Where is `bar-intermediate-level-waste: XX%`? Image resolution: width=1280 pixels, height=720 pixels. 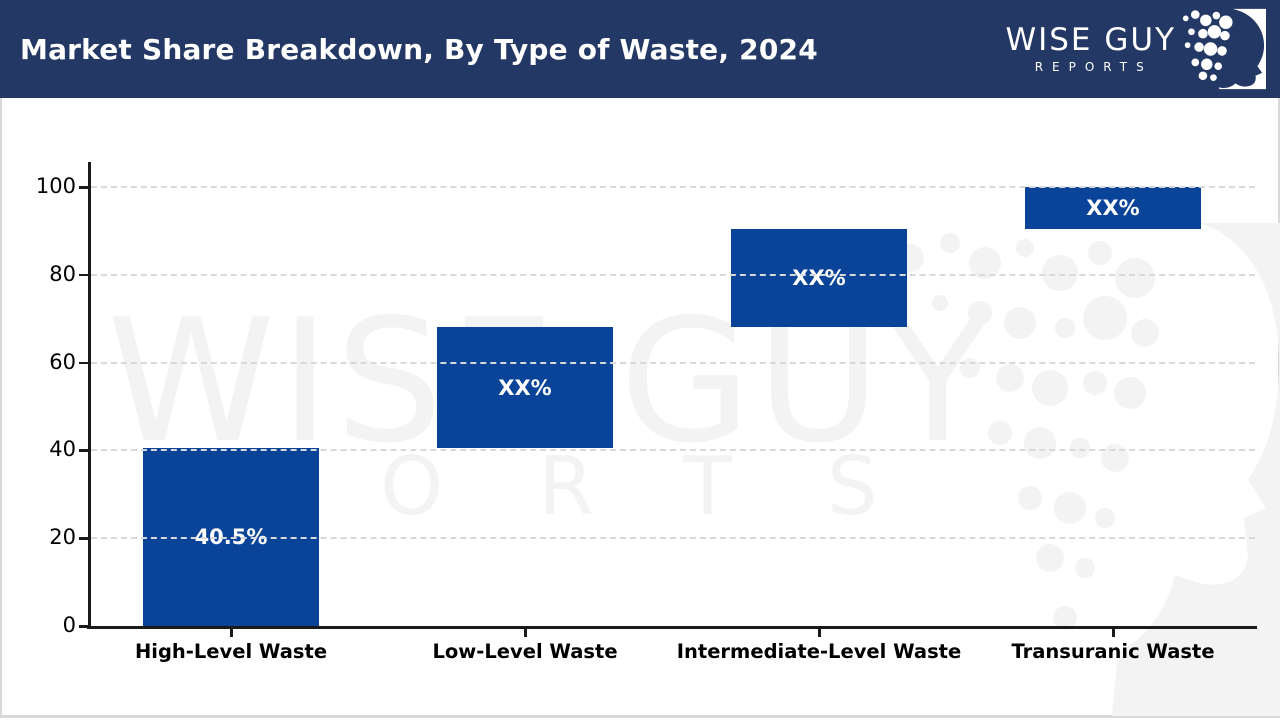
bar-intermediate-level-waste: XX% is located at coordinates (819, 278).